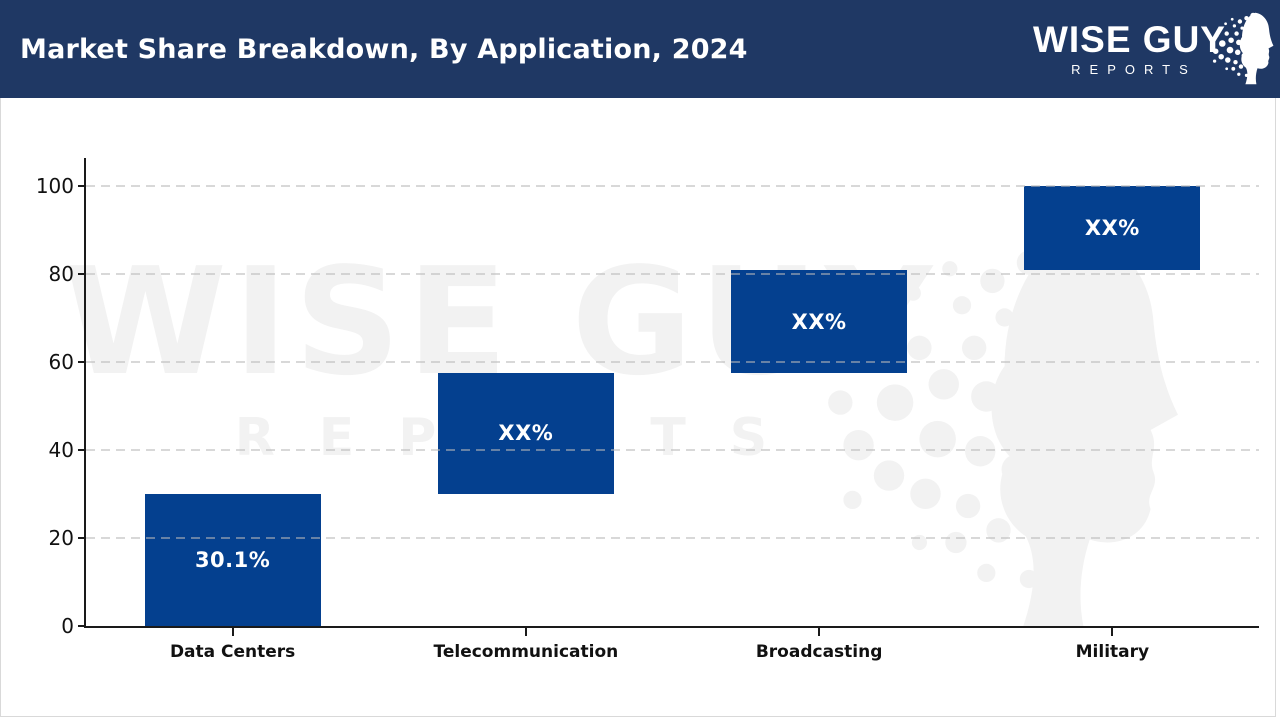 The height and width of the screenshot is (720, 1280). I want to click on bar-0: 30.1%, so click(232, 559).